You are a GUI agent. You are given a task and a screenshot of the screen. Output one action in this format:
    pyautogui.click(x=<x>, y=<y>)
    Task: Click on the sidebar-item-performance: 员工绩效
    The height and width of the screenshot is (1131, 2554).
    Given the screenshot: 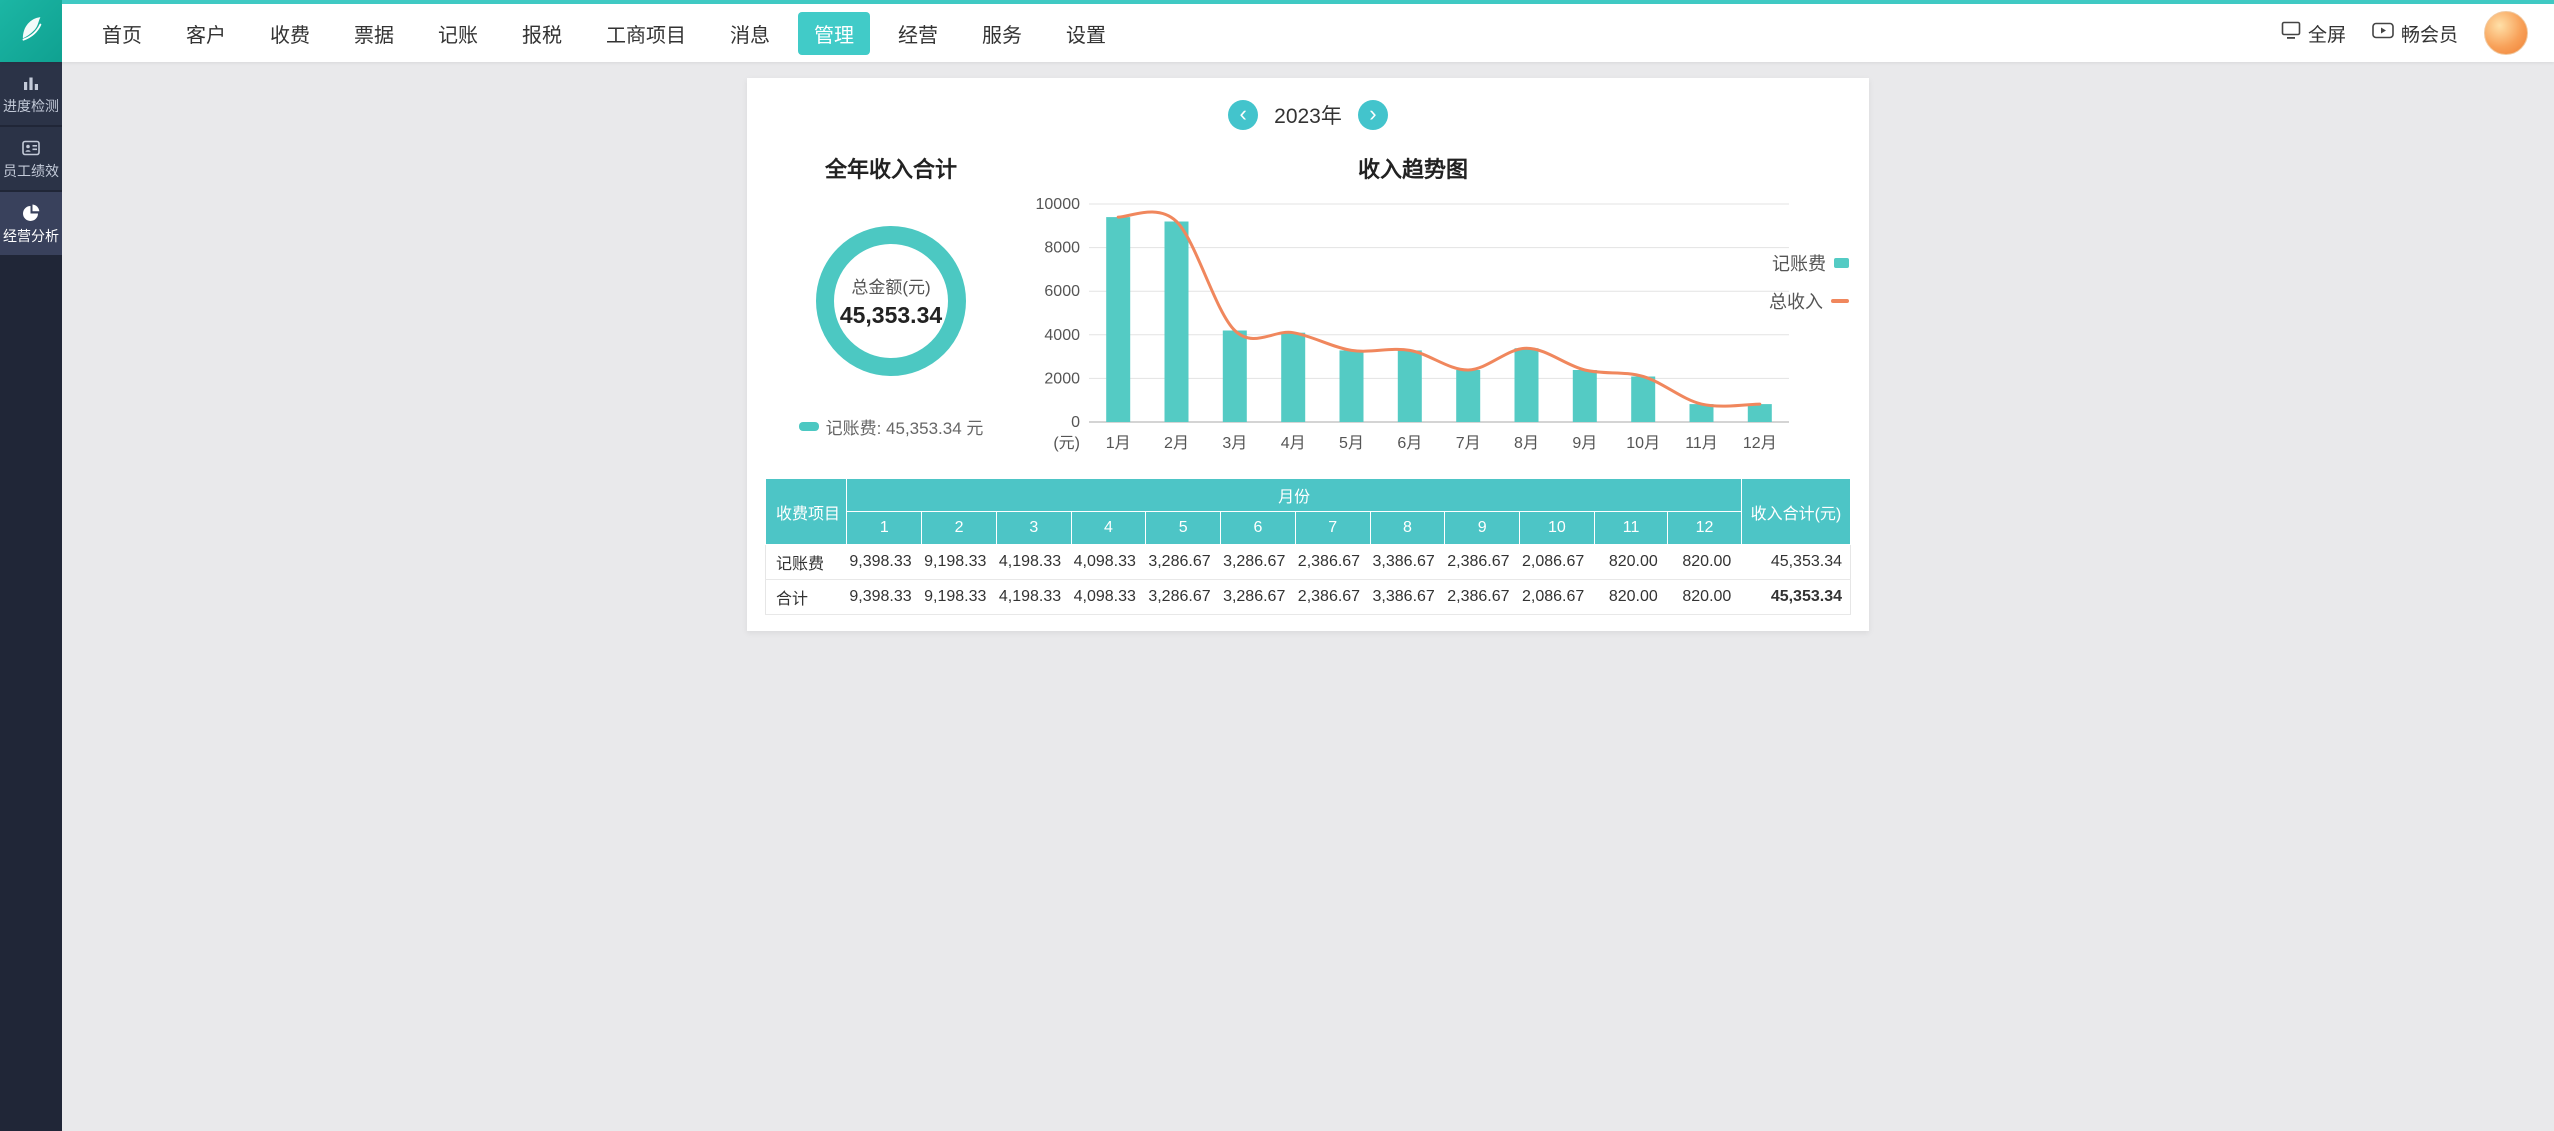 What is the action you would take?
    pyautogui.click(x=31, y=158)
    